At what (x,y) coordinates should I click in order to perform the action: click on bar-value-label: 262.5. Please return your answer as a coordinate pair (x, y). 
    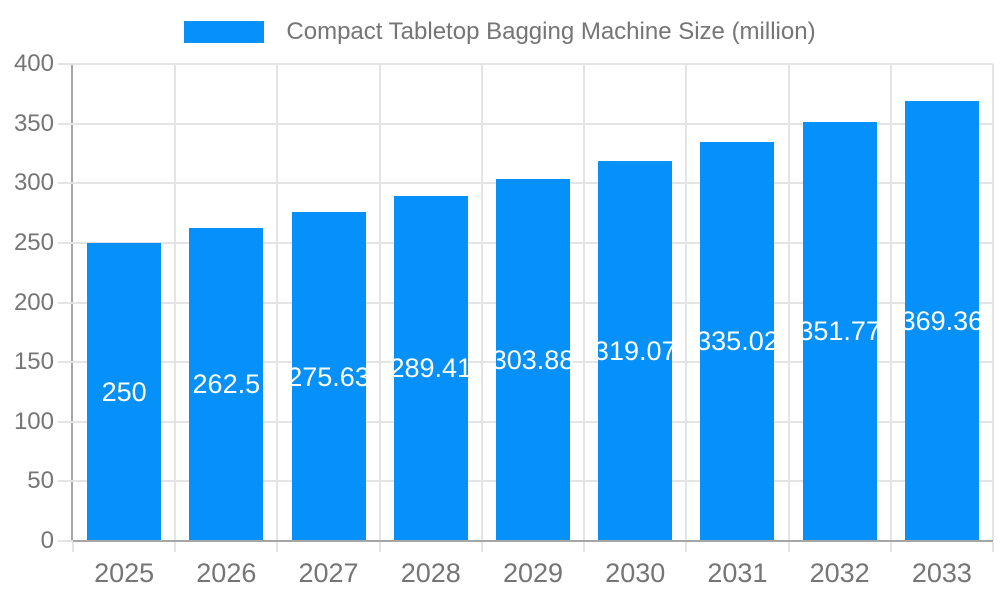
    Looking at the image, I should click on (226, 384).